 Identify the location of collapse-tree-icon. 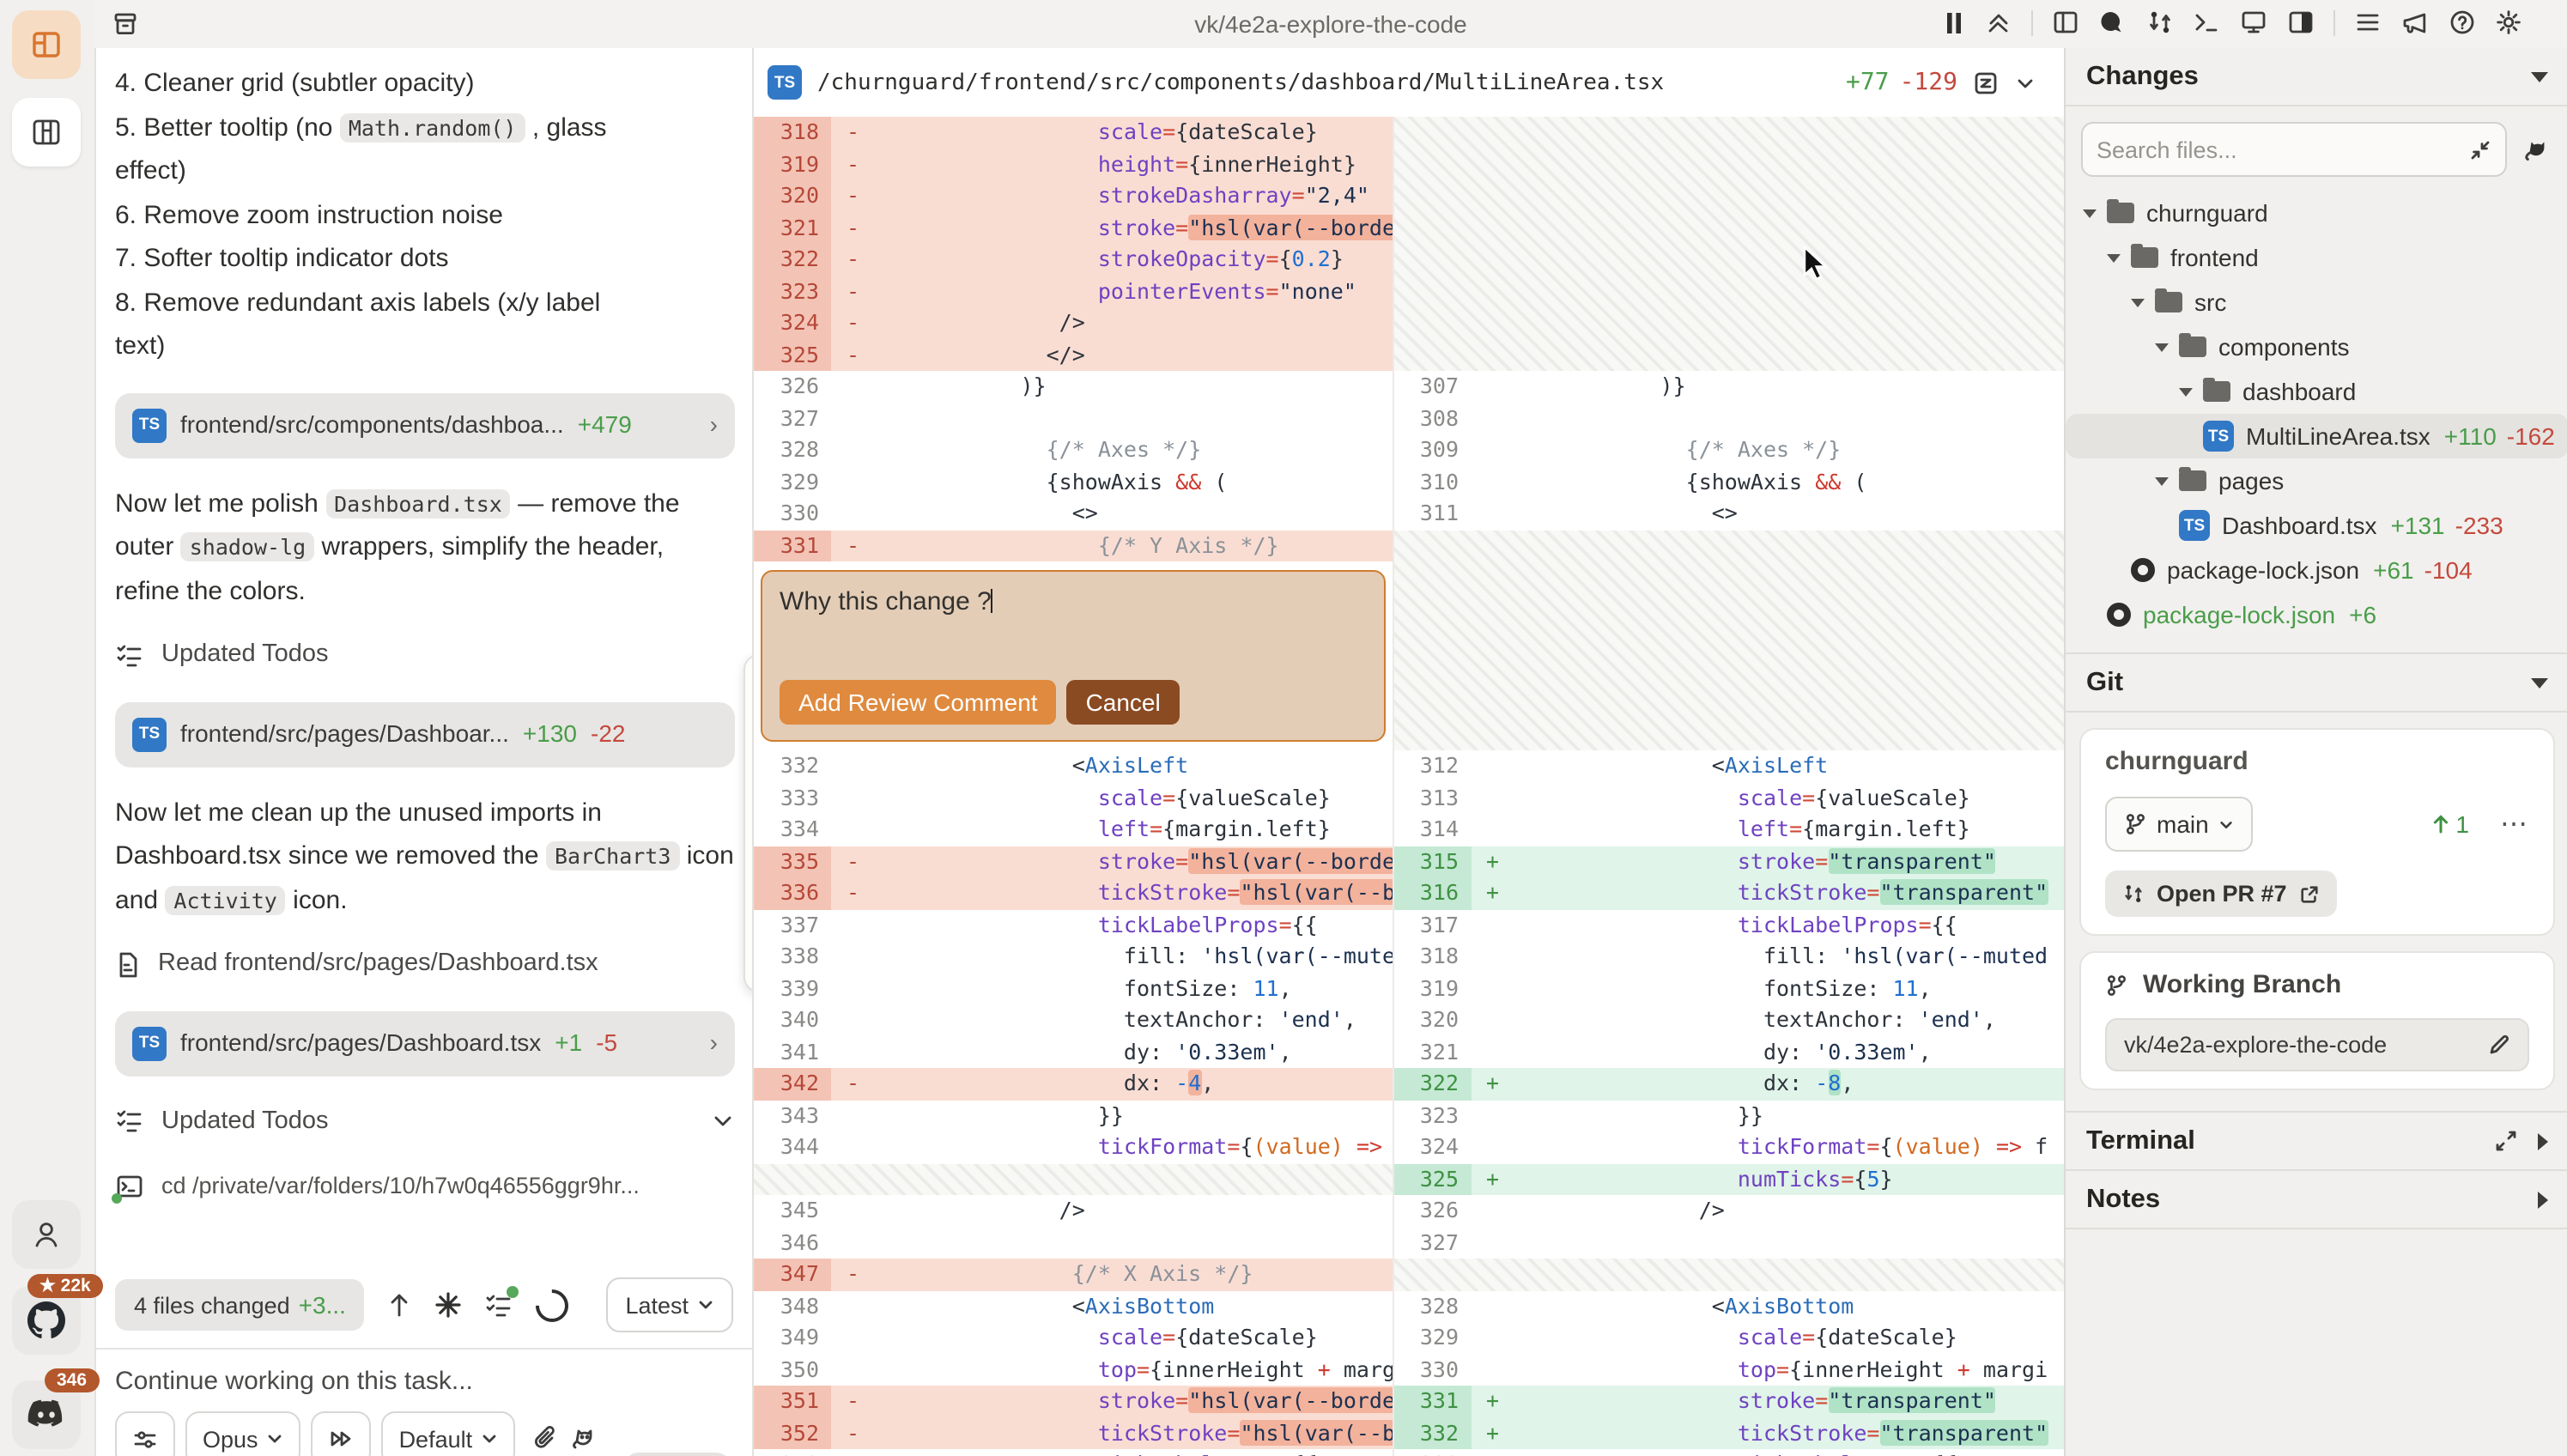
(2480, 150).